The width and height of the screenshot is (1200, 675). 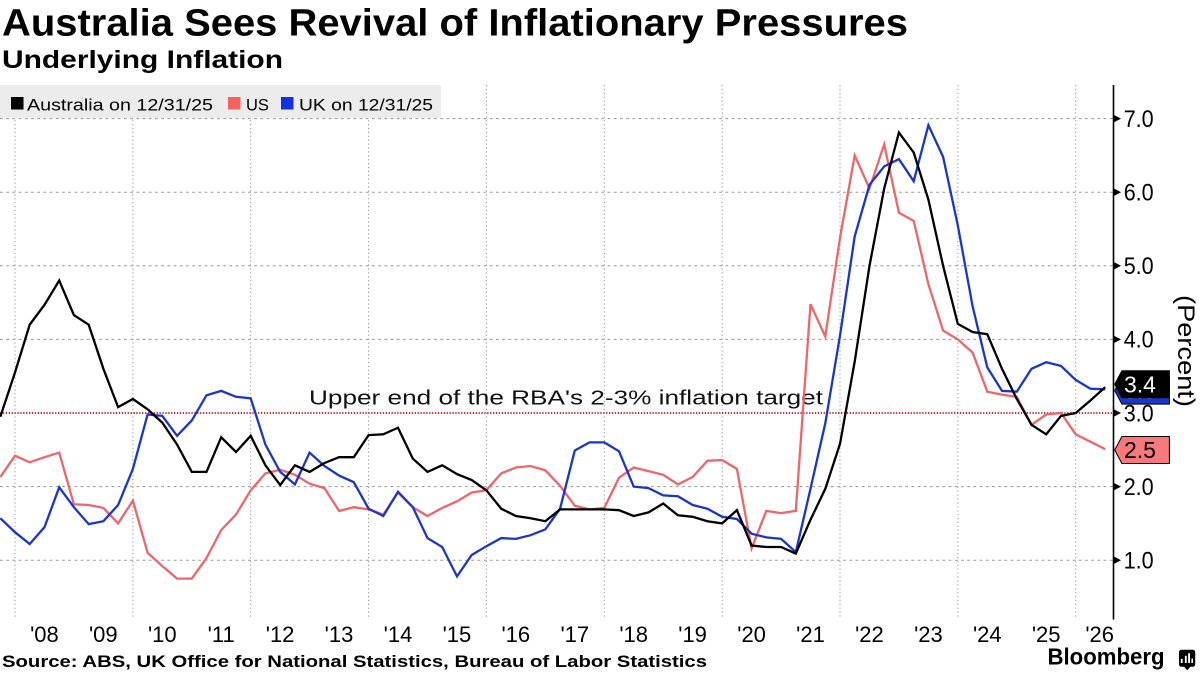 I want to click on svg-text: 5.0, so click(x=1139, y=266).